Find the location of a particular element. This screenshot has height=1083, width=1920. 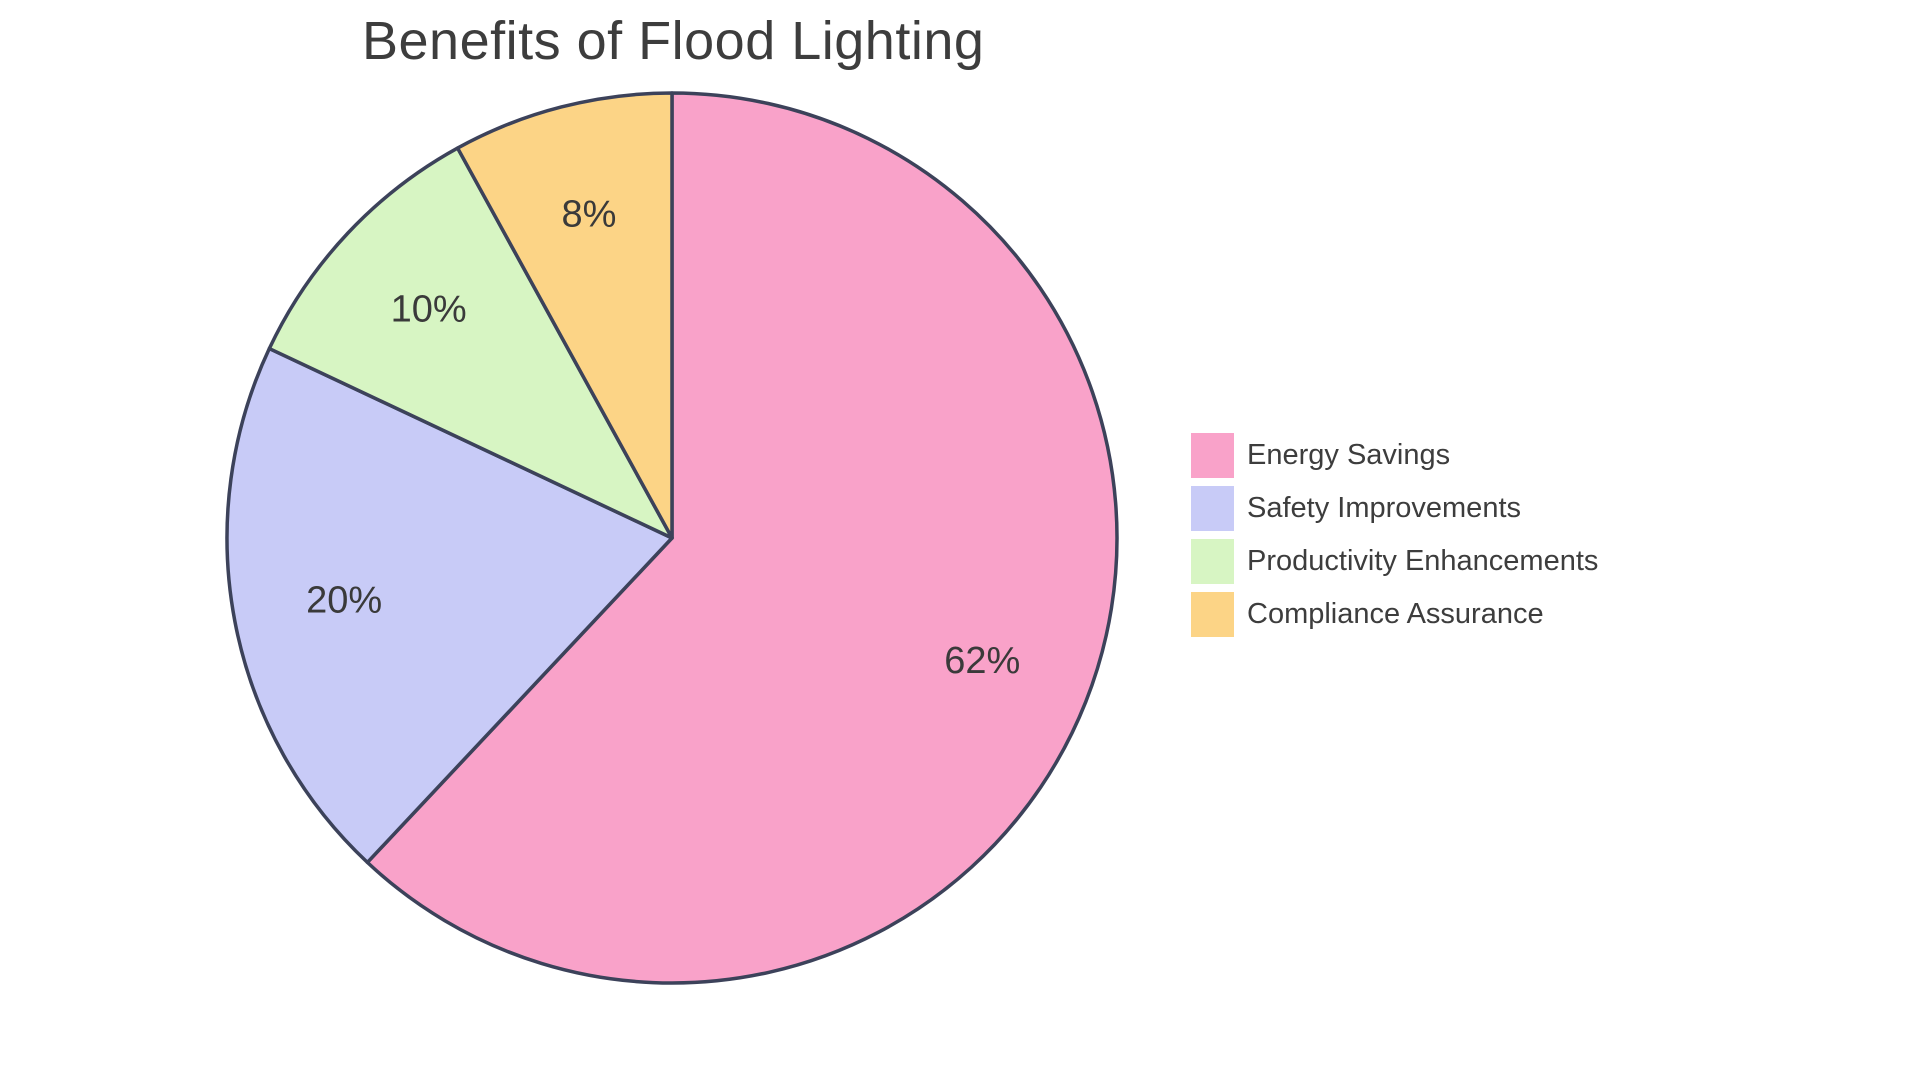

pie-slice-compliance-assurance is located at coordinates (564, 315).